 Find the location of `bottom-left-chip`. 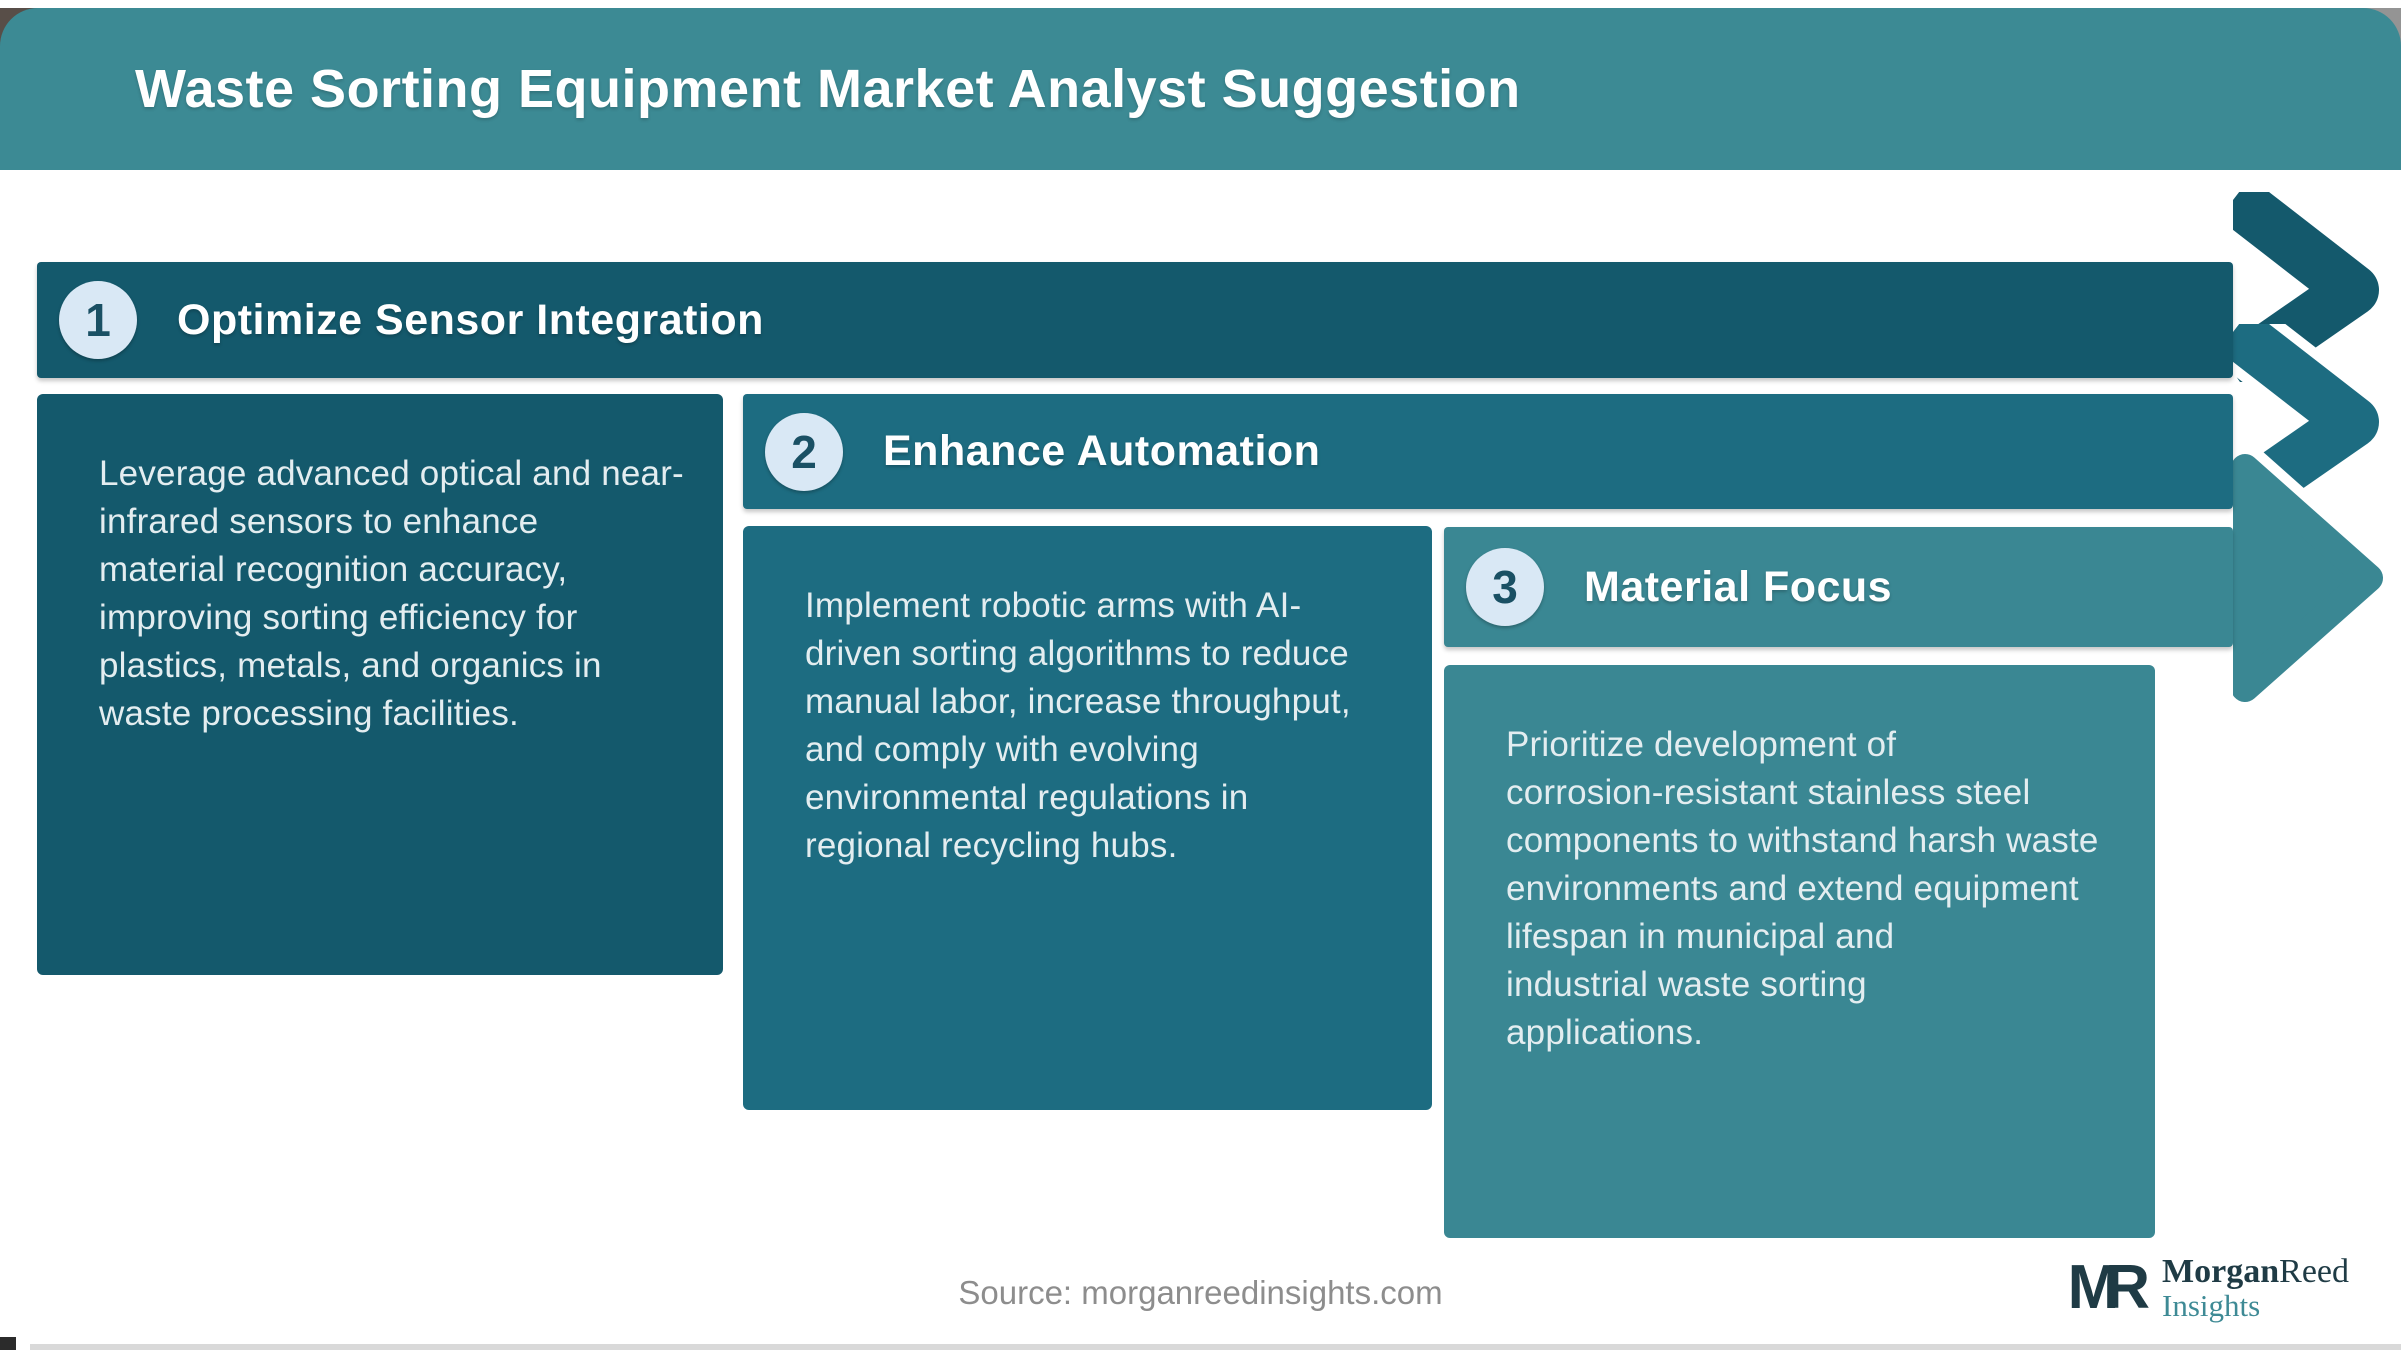

bottom-left-chip is located at coordinates (8, 1343).